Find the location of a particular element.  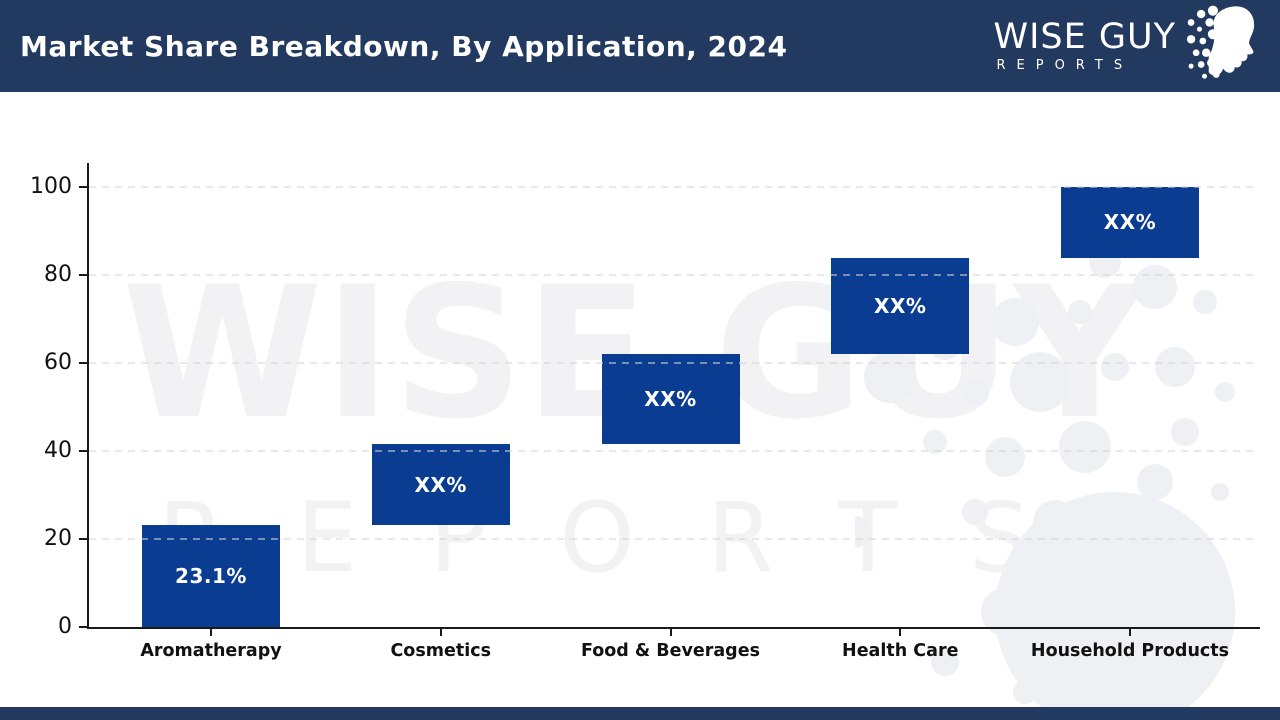

bar-value-label: 23.1% is located at coordinates (211, 576).